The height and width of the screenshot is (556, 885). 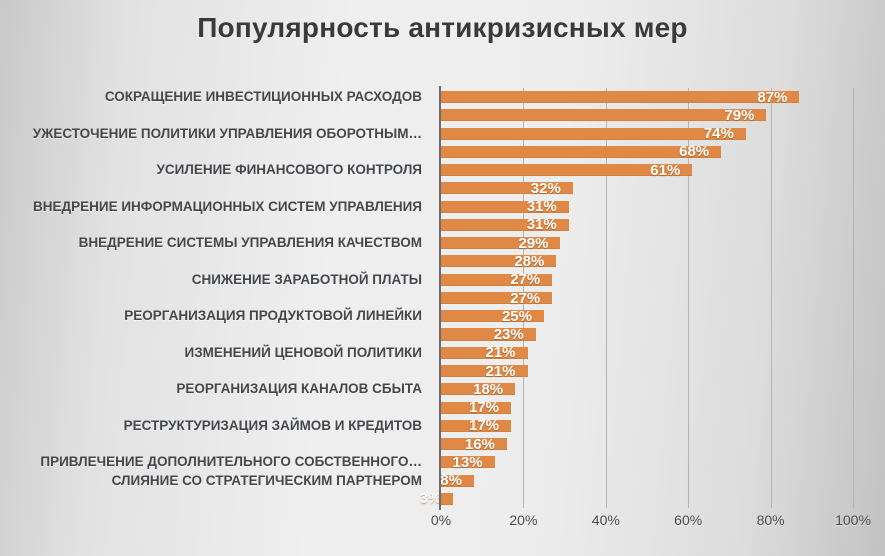 What do you see at coordinates (266, 480) in the screenshot?
I see `category-label: СЛИЯНИЕ СО СТРАТЕГИЧЕСКИМ ПАРТНЕРОМ` at bounding box center [266, 480].